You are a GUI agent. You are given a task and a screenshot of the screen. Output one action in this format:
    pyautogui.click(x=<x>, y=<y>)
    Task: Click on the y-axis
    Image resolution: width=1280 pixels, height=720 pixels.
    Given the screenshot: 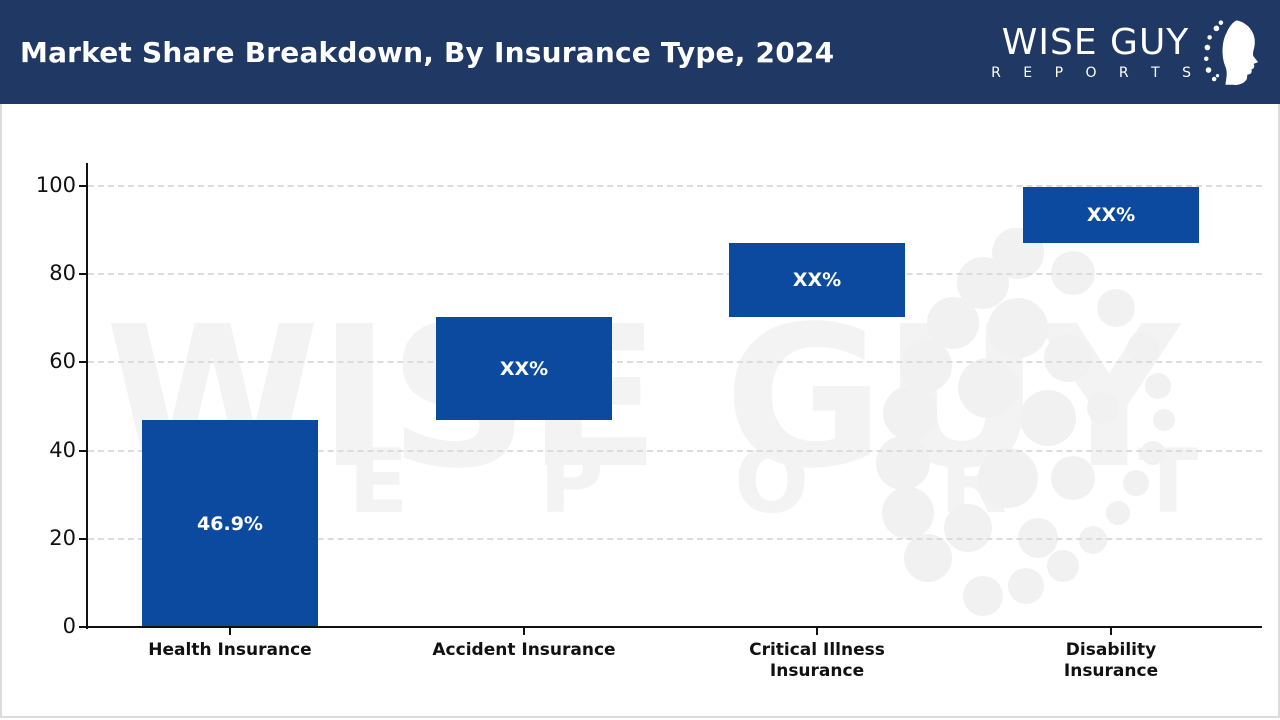 What is the action you would take?
    pyautogui.click(x=87, y=396)
    